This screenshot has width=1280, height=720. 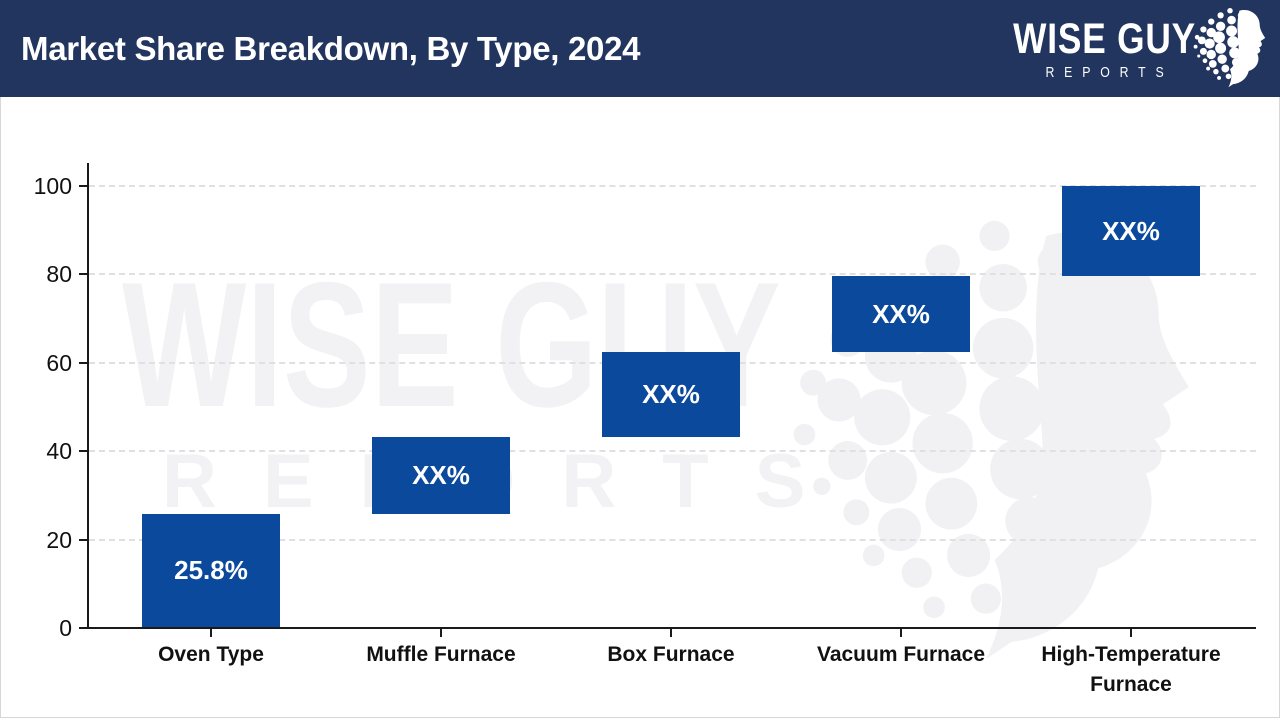 I want to click on wise-guy-reports-logo: WISE GUY REPORTS, so click(x=1121, y=49).